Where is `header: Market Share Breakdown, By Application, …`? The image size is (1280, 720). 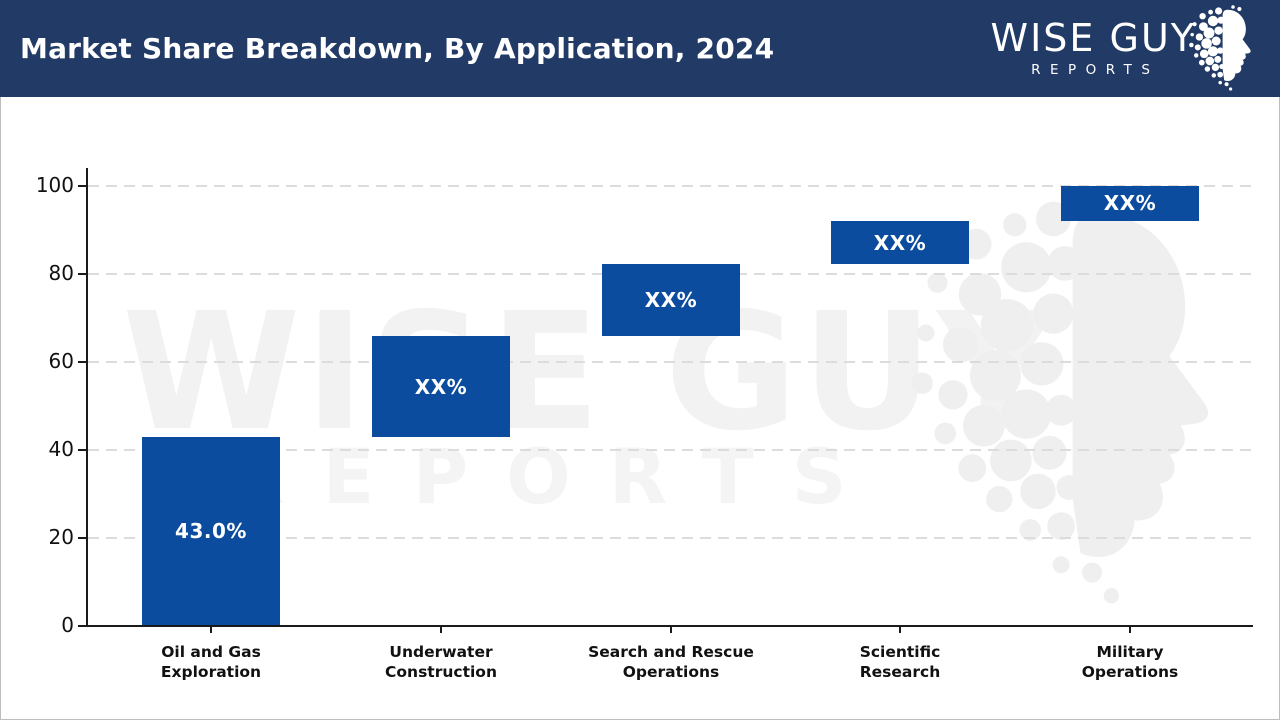
header: Market Share Breakdown, By Application, … is located at coordinates (640, 48).